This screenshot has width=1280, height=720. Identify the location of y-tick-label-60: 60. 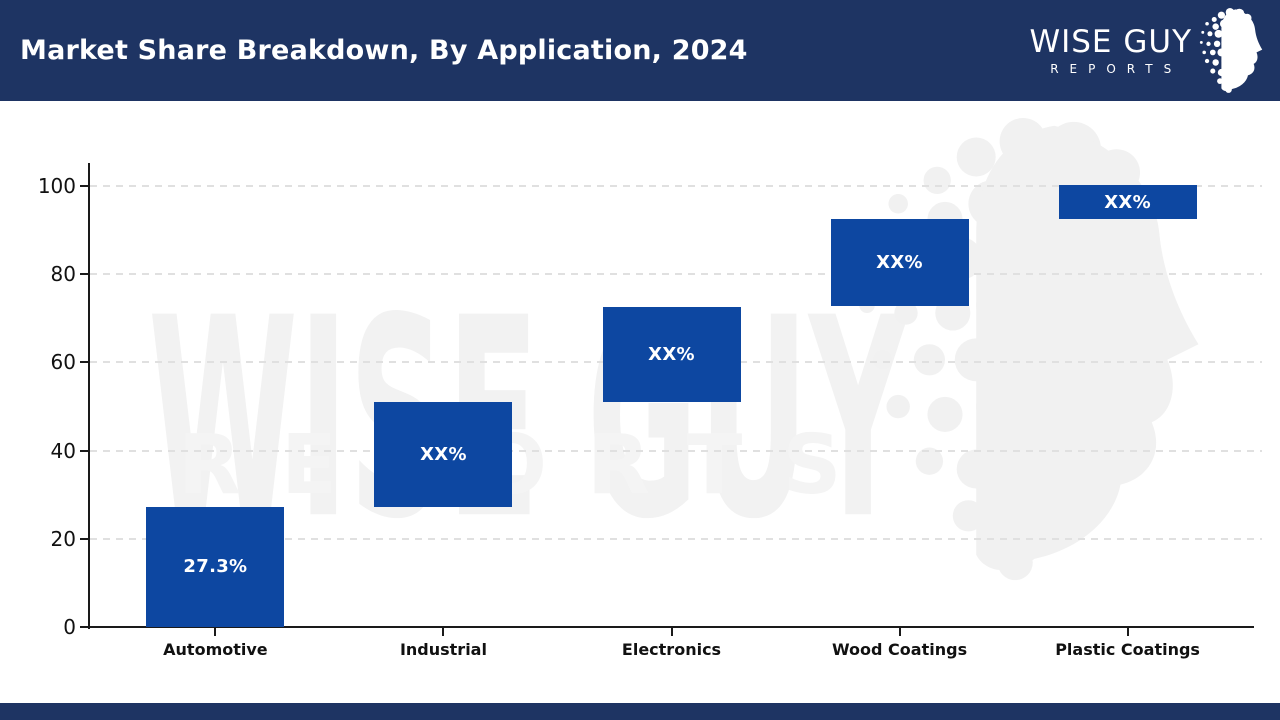
(63, 362).